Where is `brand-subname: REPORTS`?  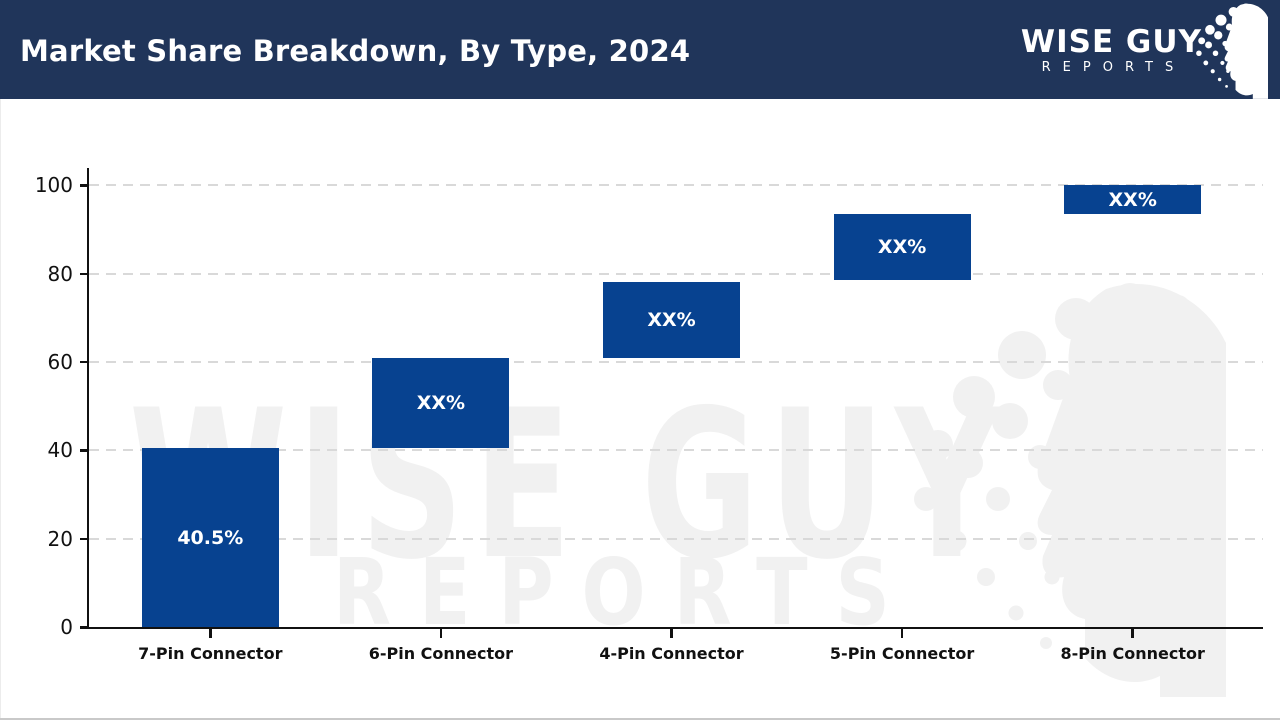
brand-subname: REPORTS is located at coordinates (1113, 67).